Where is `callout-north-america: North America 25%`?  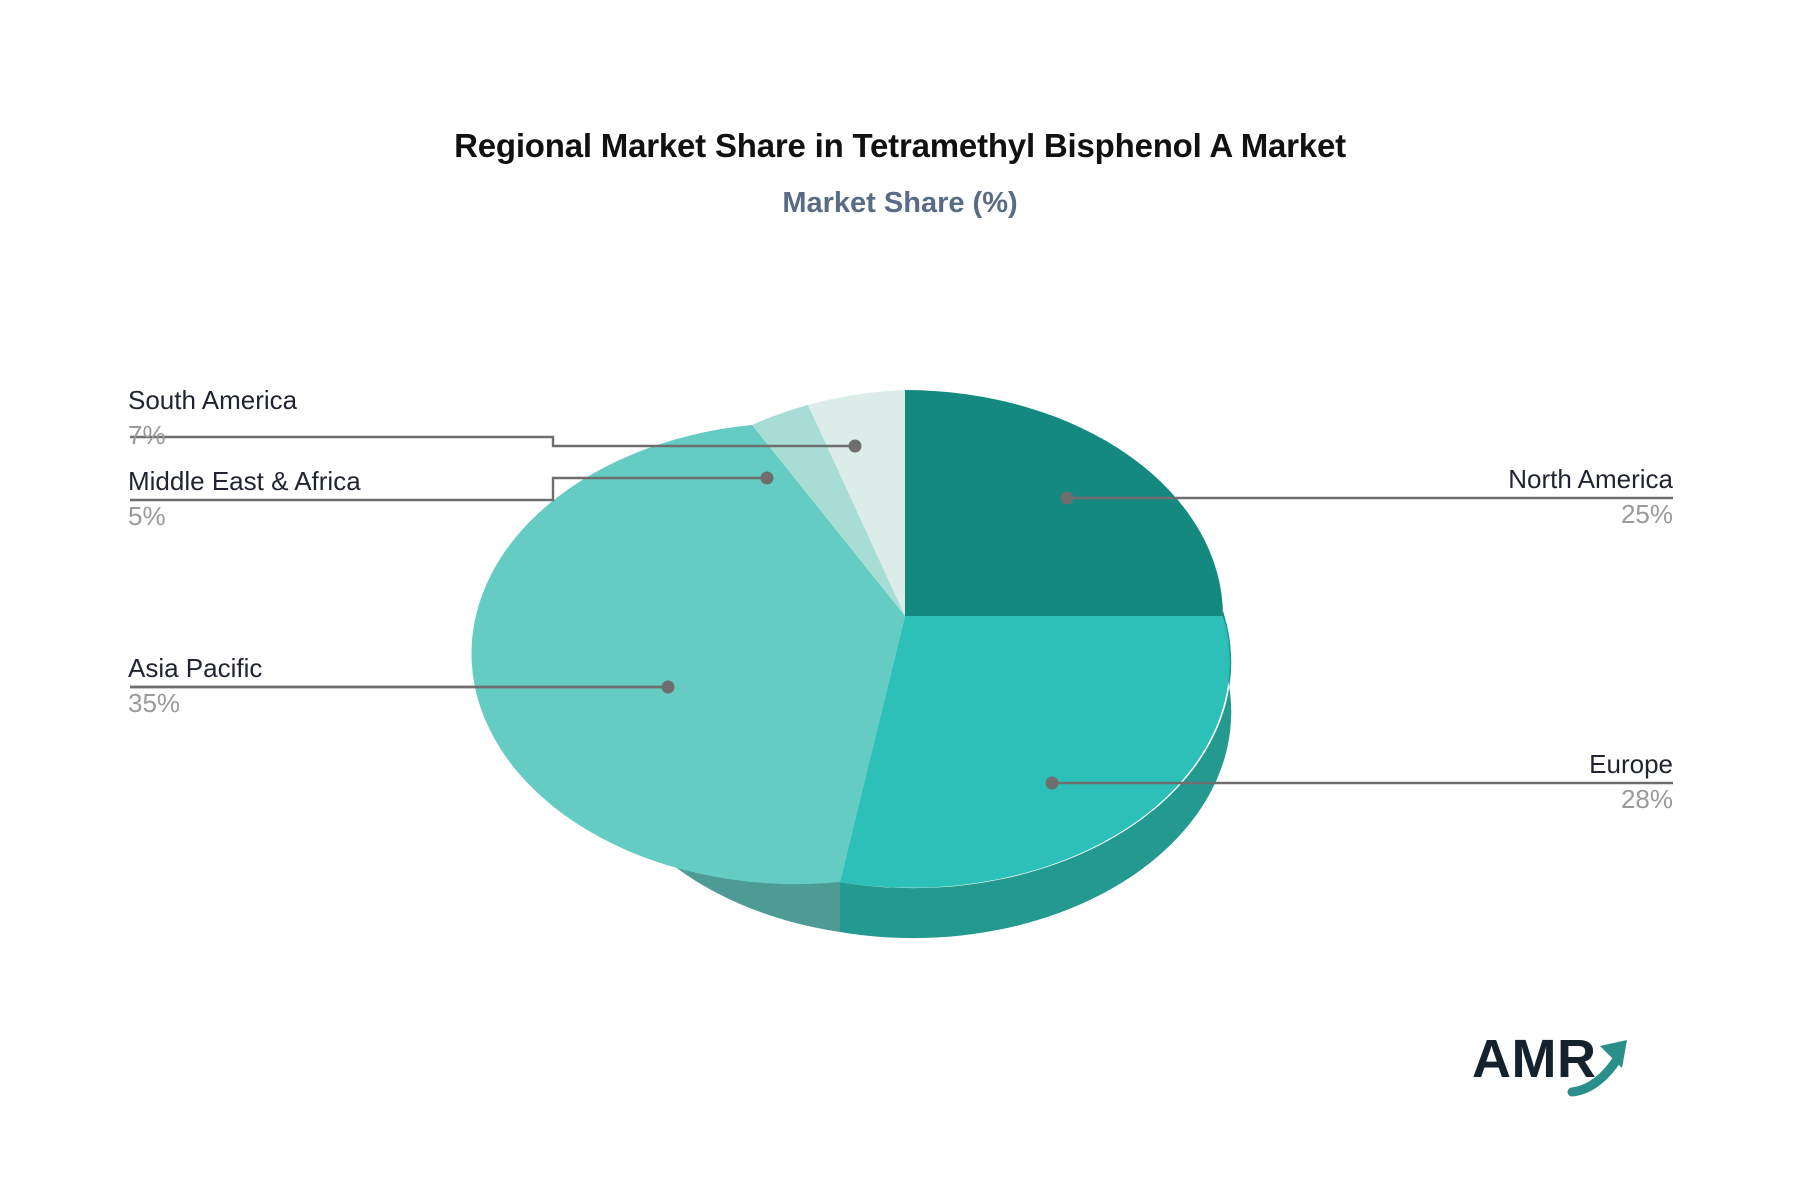 callout-north-america: North America 25% is located at coordinates (1423, 497).